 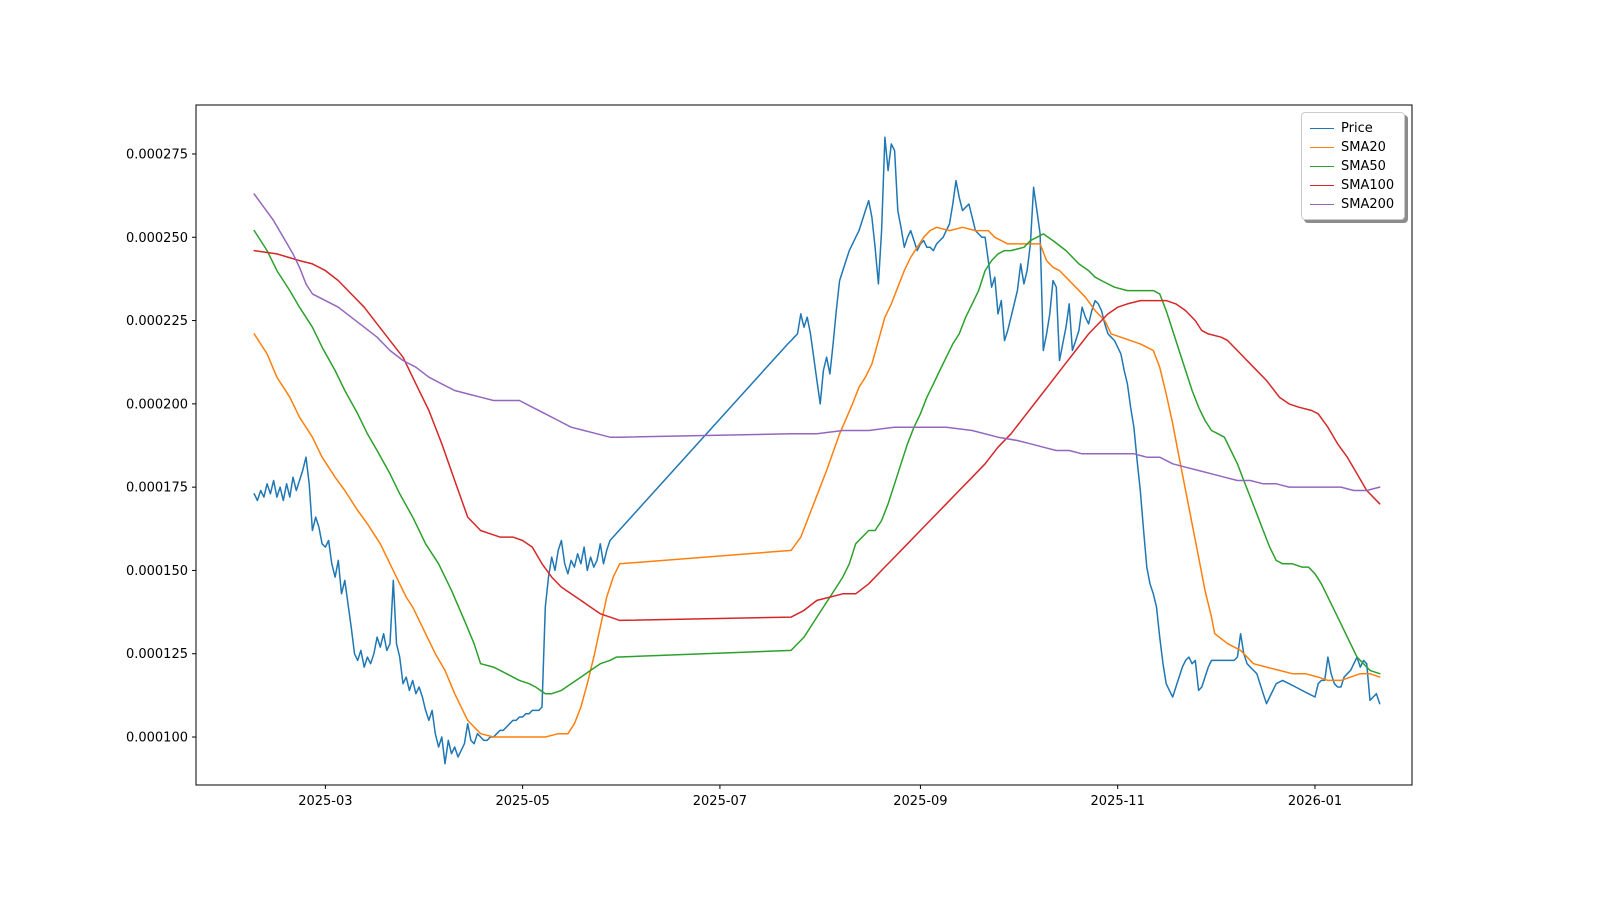 I want to click on legend-label: SMA200, so click(x=1368, y=204).